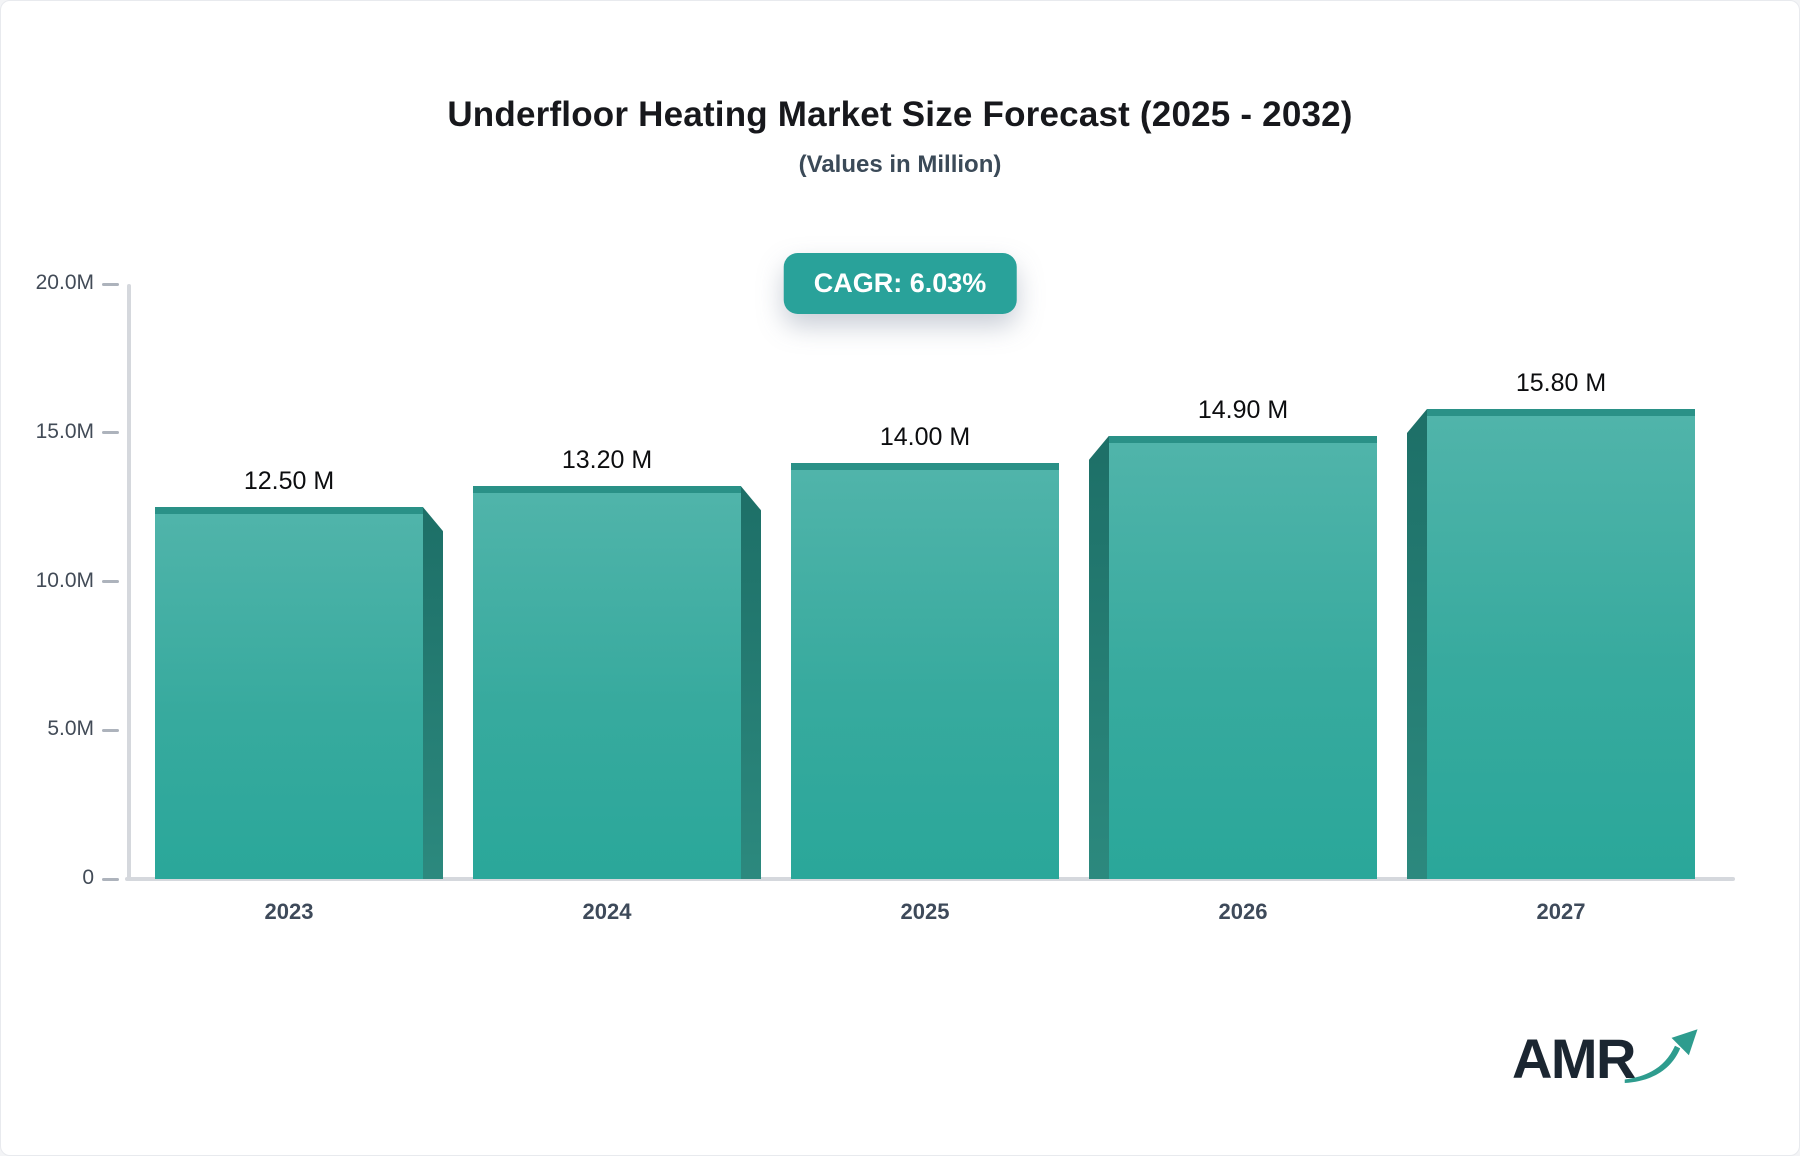 This screenshot has height=1156, width=1800. I want to click on bar-2027, so click(1561, 643).